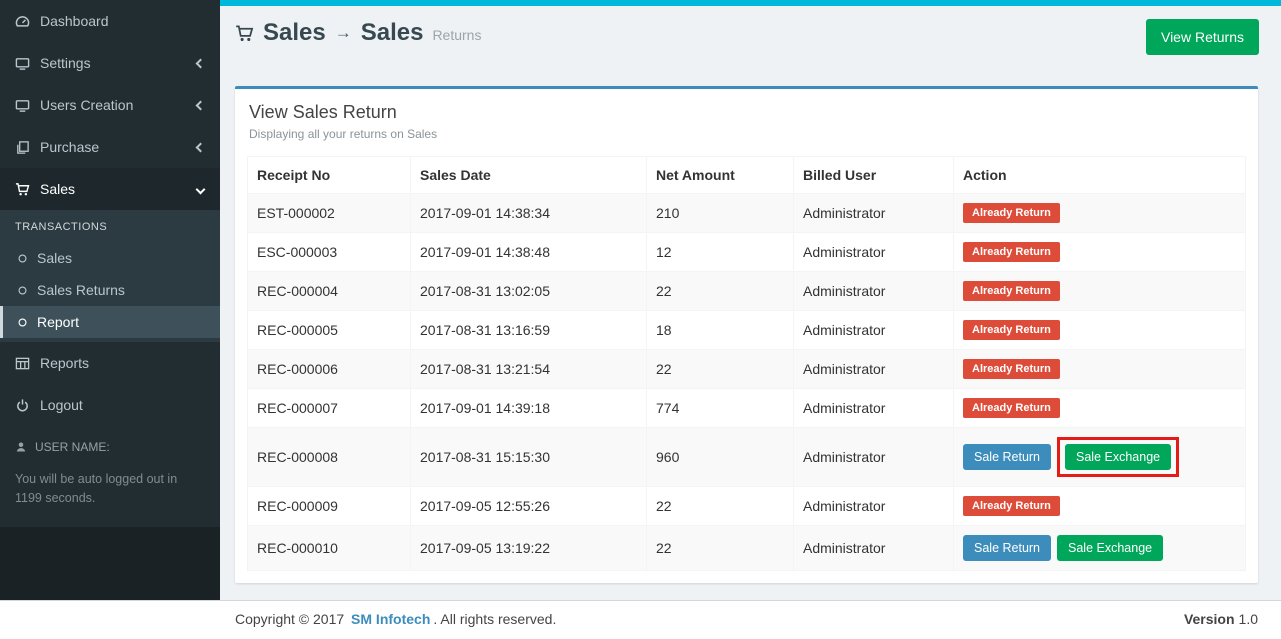  What do you see at coordinates (329, 213) in the screenshot?
I see `cell-receipt-no: EST-000002` at bounding box center [329, 213].